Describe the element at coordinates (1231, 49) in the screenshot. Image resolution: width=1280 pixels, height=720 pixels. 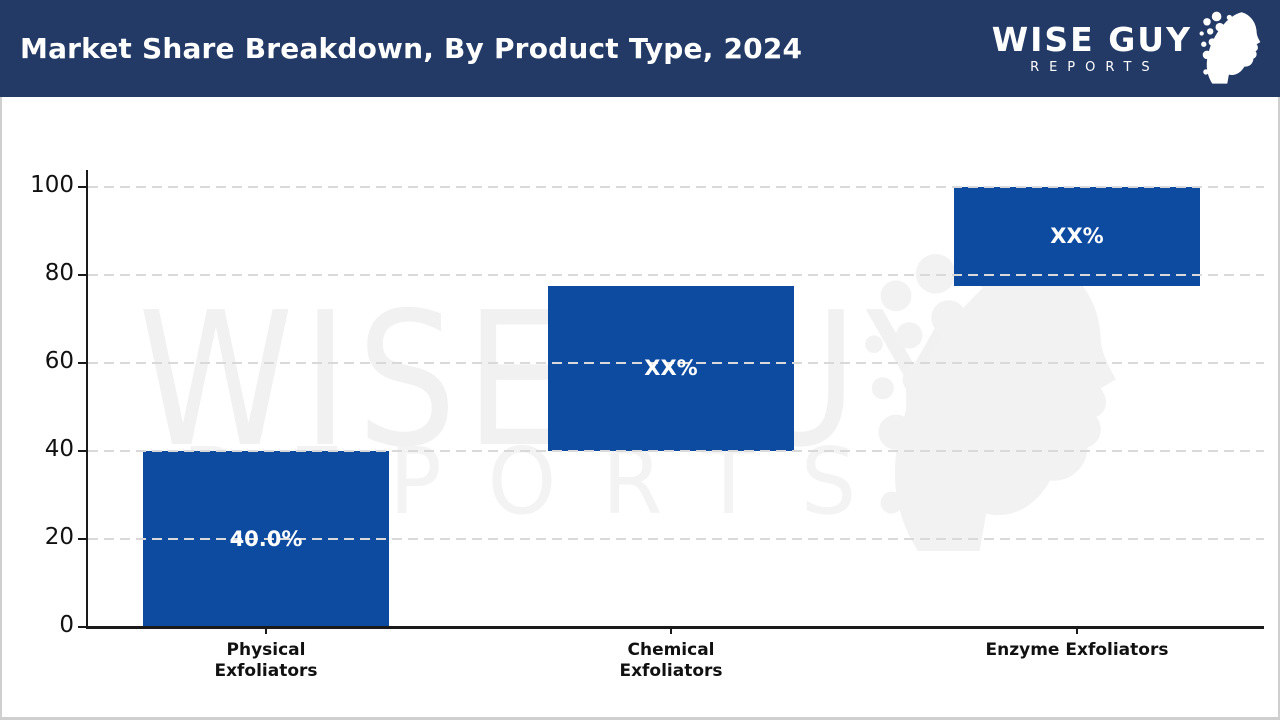
I see `wiseguy-head-icon` at that location.